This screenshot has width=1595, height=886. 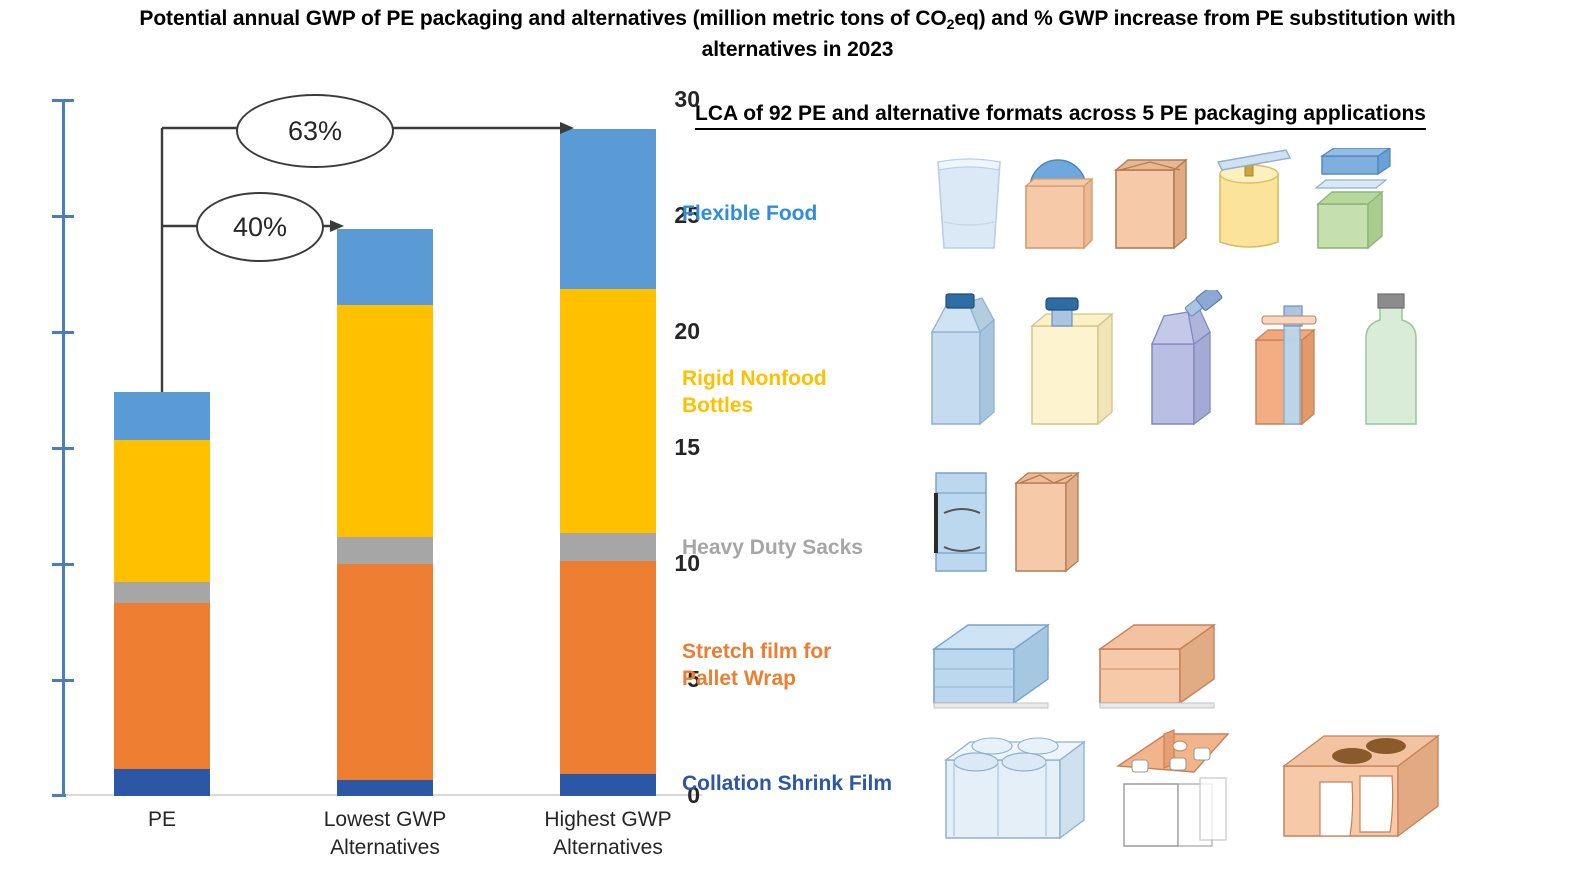 What do you see at coordinates (1254, 198) in the screenshot?
I see `yellow-can-icon` at bounding box center [1254, 198].